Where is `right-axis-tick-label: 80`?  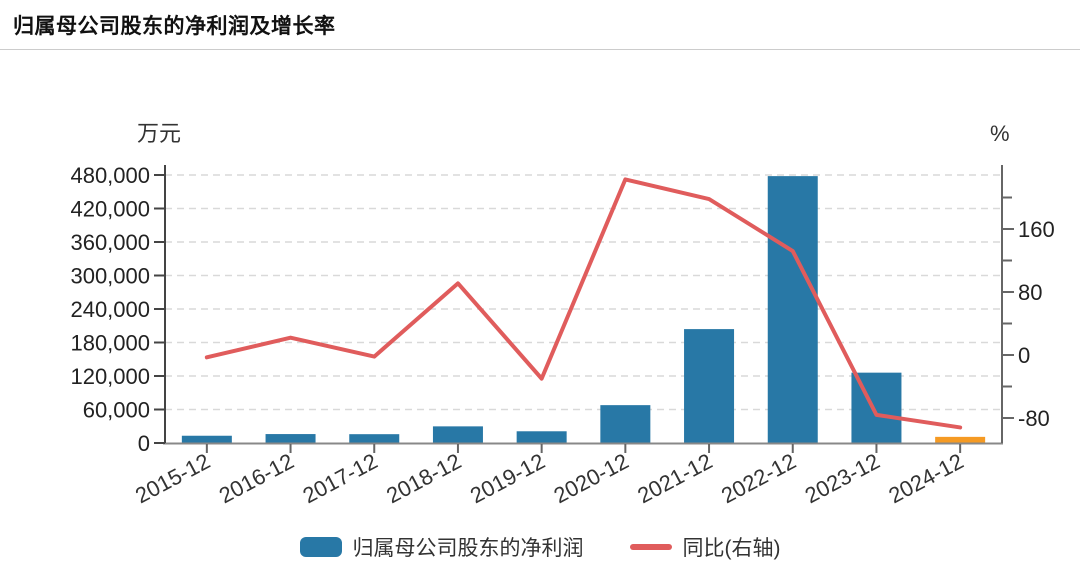 right-axis-tick-label: 80 is located at coordinates (1030, 292).